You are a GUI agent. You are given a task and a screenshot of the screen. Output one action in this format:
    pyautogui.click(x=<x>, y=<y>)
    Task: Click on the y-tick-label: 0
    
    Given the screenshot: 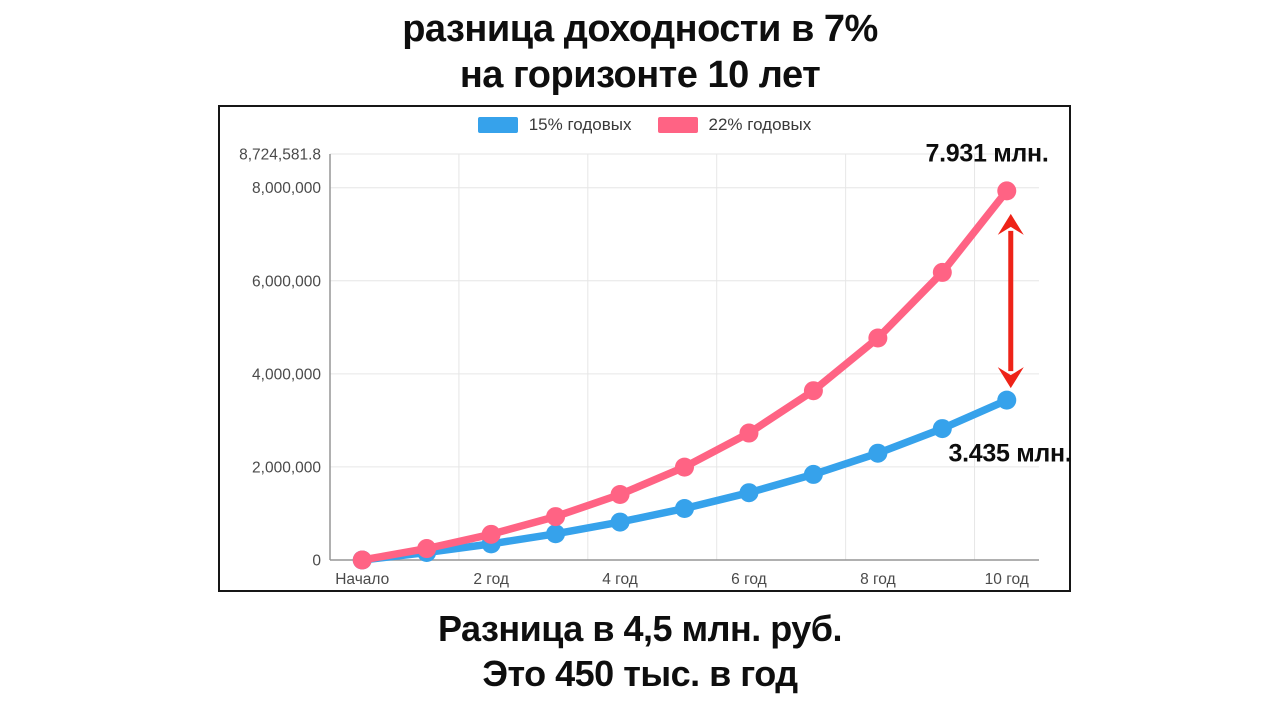 What is the action you would take?
    pyautogui.click(x=316, y=561)
    